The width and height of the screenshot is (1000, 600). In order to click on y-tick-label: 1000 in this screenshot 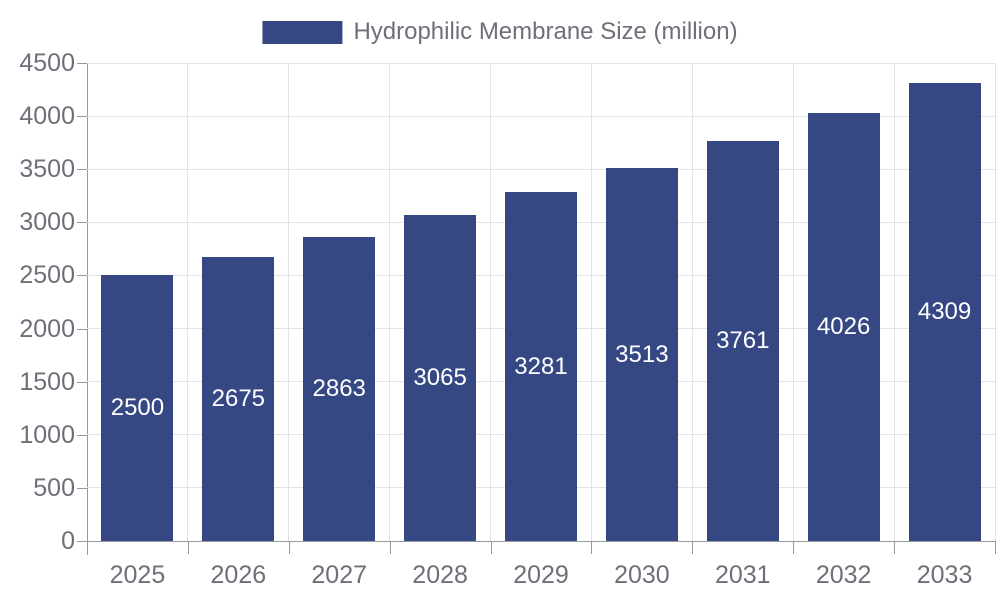, I will do `click(47, 434)`.